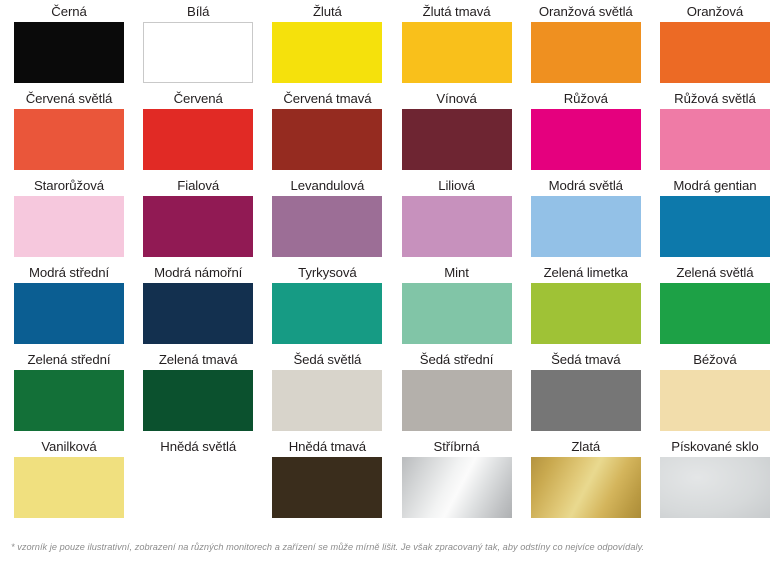 The height and width of the screenshot is (564, 775). I want to click on swatch-label: Mint, so click(456, 272).